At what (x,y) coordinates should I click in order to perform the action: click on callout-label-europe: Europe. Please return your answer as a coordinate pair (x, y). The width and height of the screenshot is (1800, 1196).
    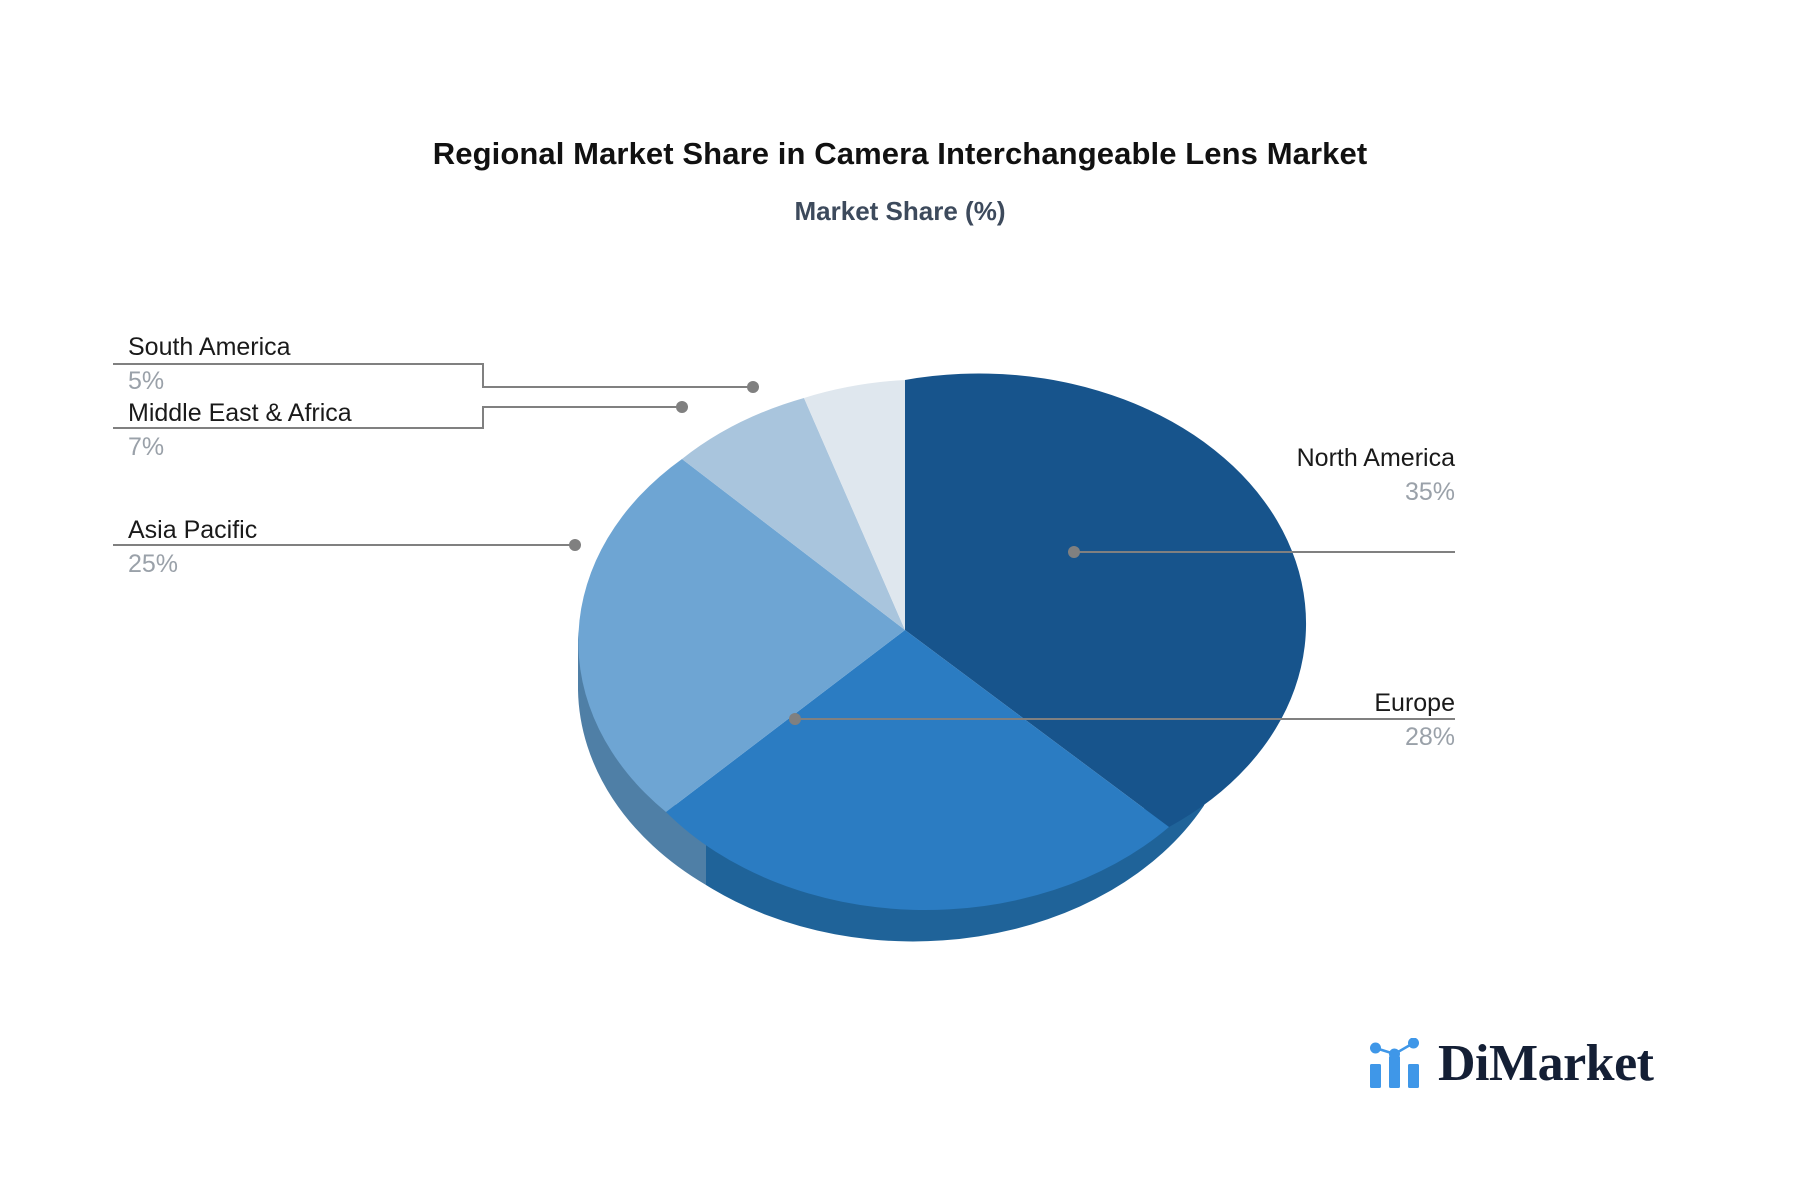
    Looking at the image, I should click on (1414, 703).